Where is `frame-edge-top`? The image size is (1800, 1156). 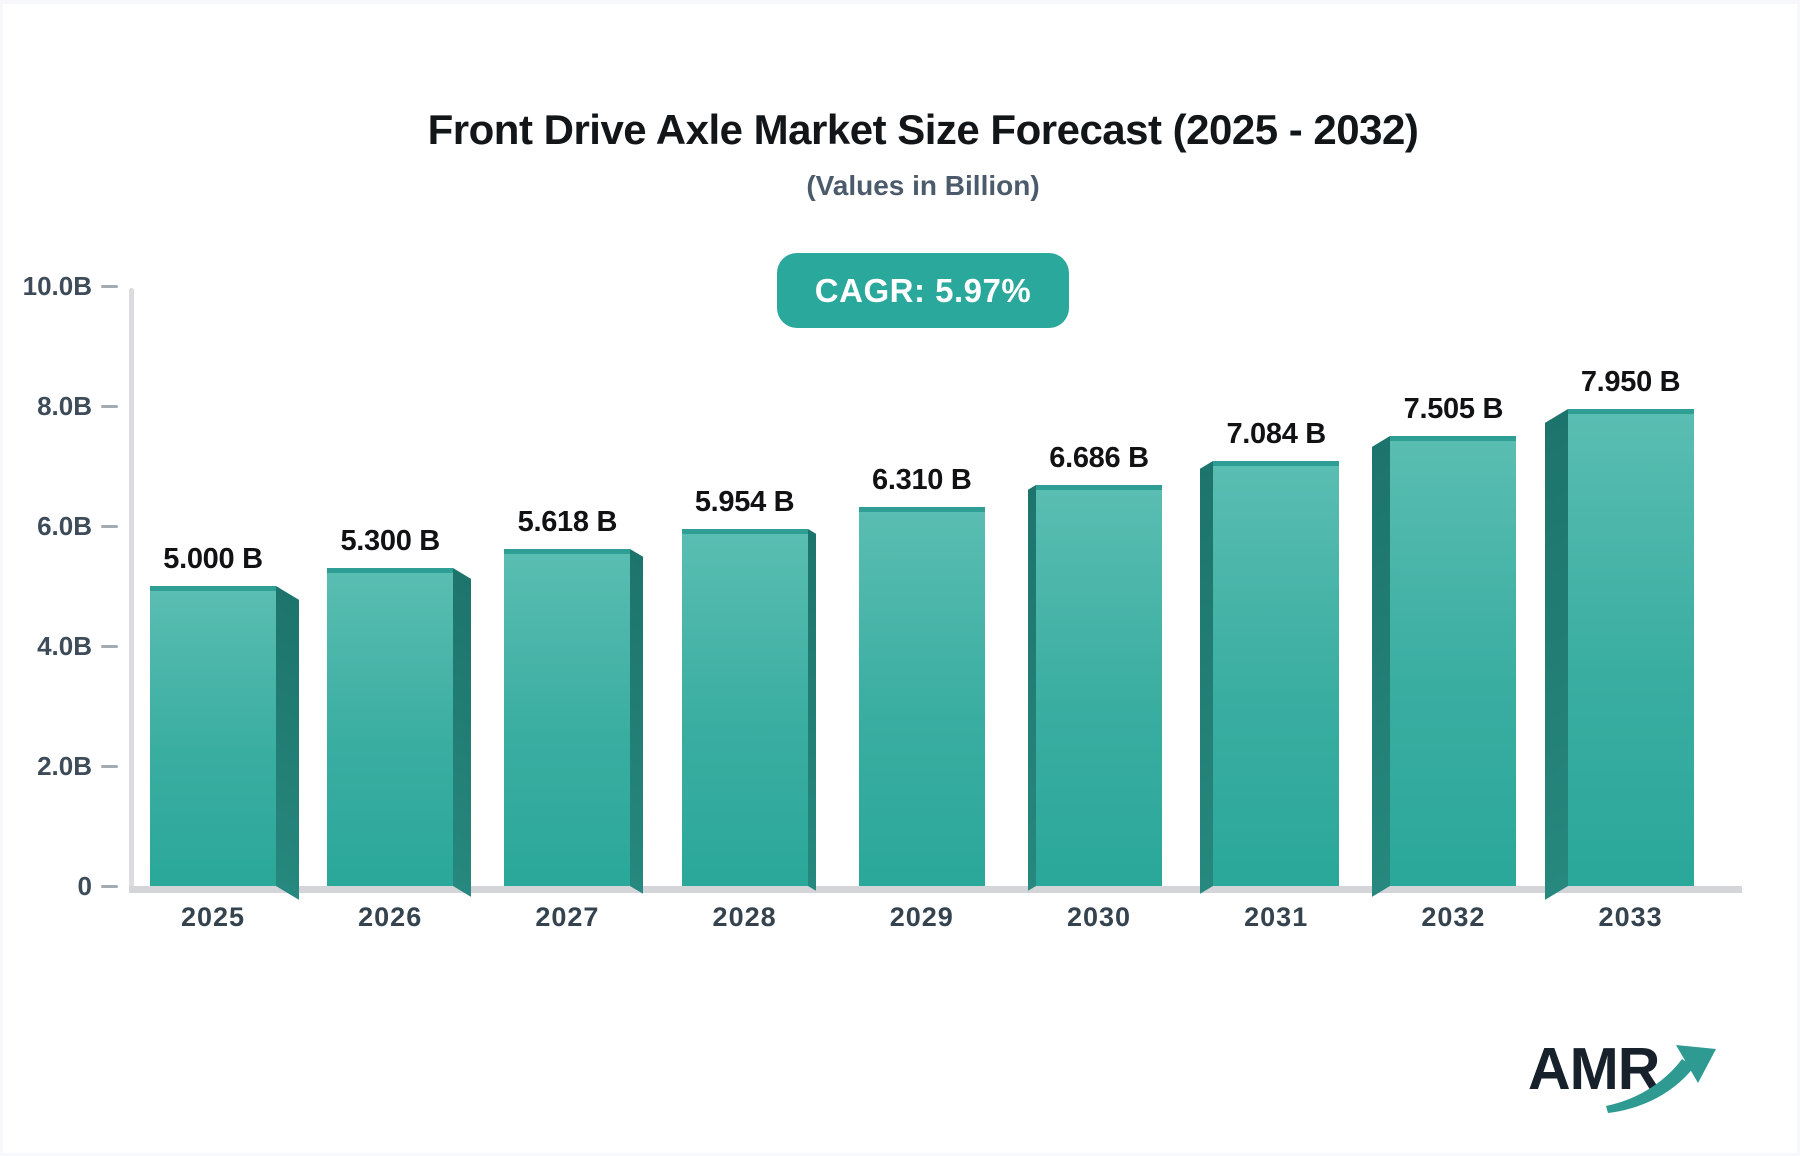
frame-edge-top is located at coordinates (900, 2).